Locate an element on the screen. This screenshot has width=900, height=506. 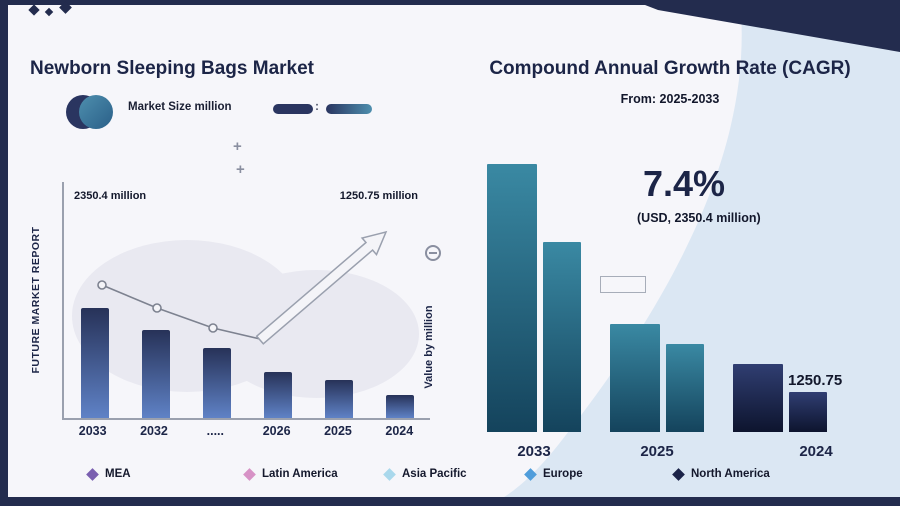
cagr-unit: (USD, 2350.4 million) is located at coordinates (699, 218).